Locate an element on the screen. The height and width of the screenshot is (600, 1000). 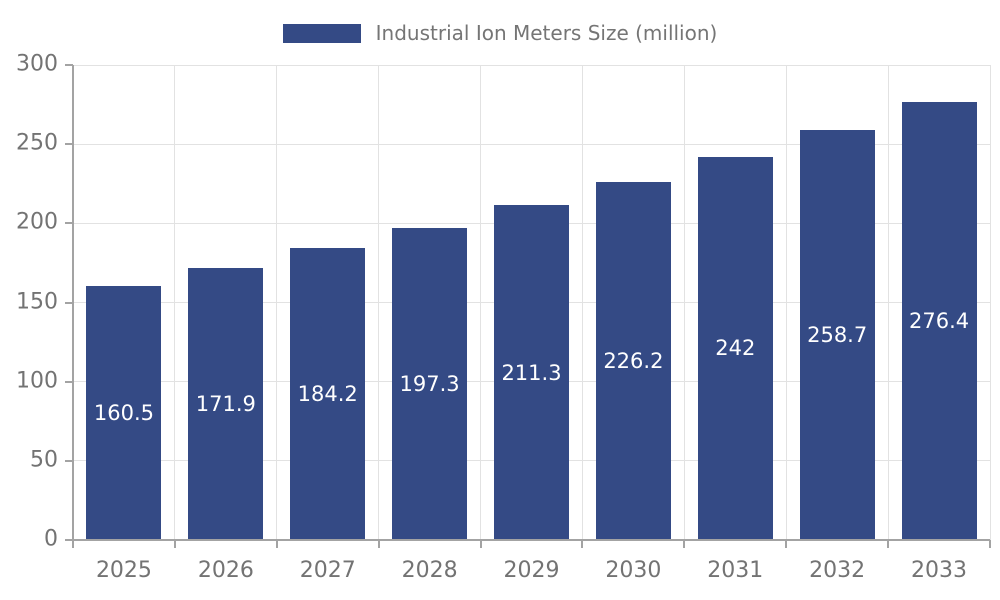
x-tick-label: 2031 is located at coordinates (735, 570).